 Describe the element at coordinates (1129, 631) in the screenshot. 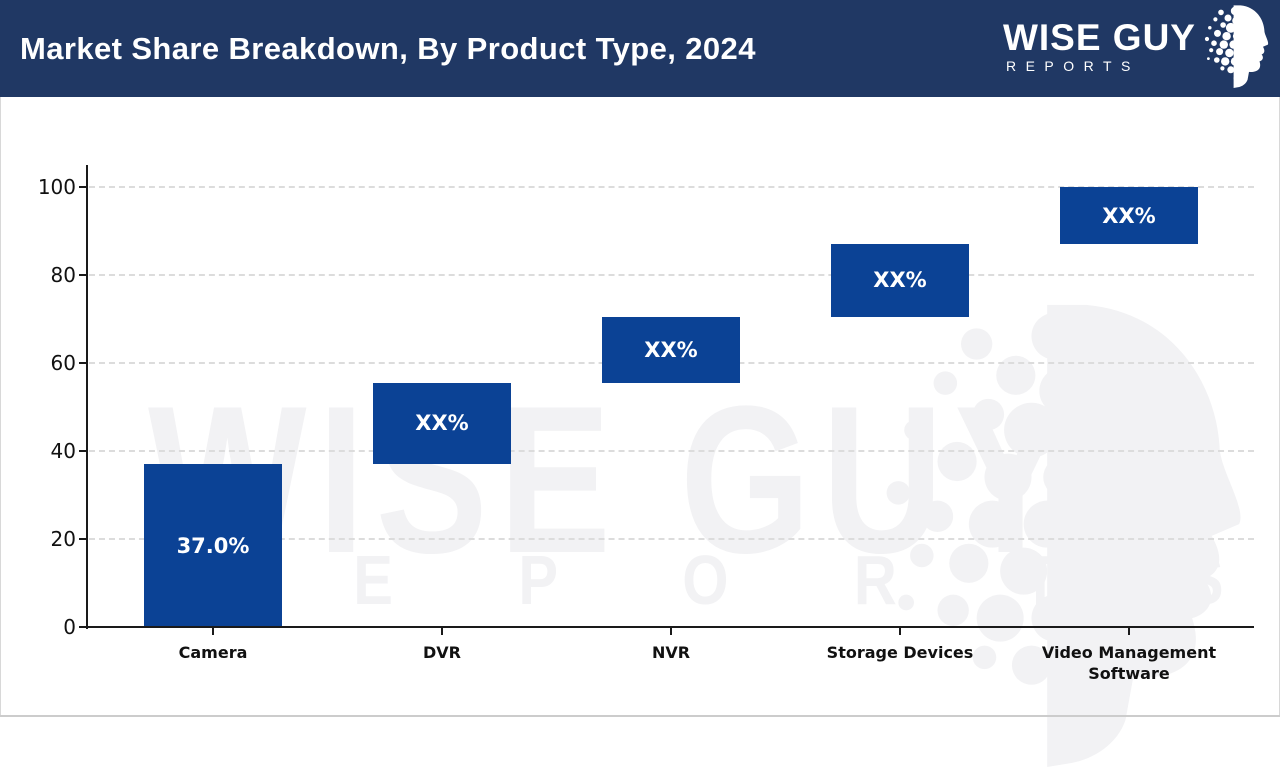

I see `x-tickmark-video-management-software` at that location.